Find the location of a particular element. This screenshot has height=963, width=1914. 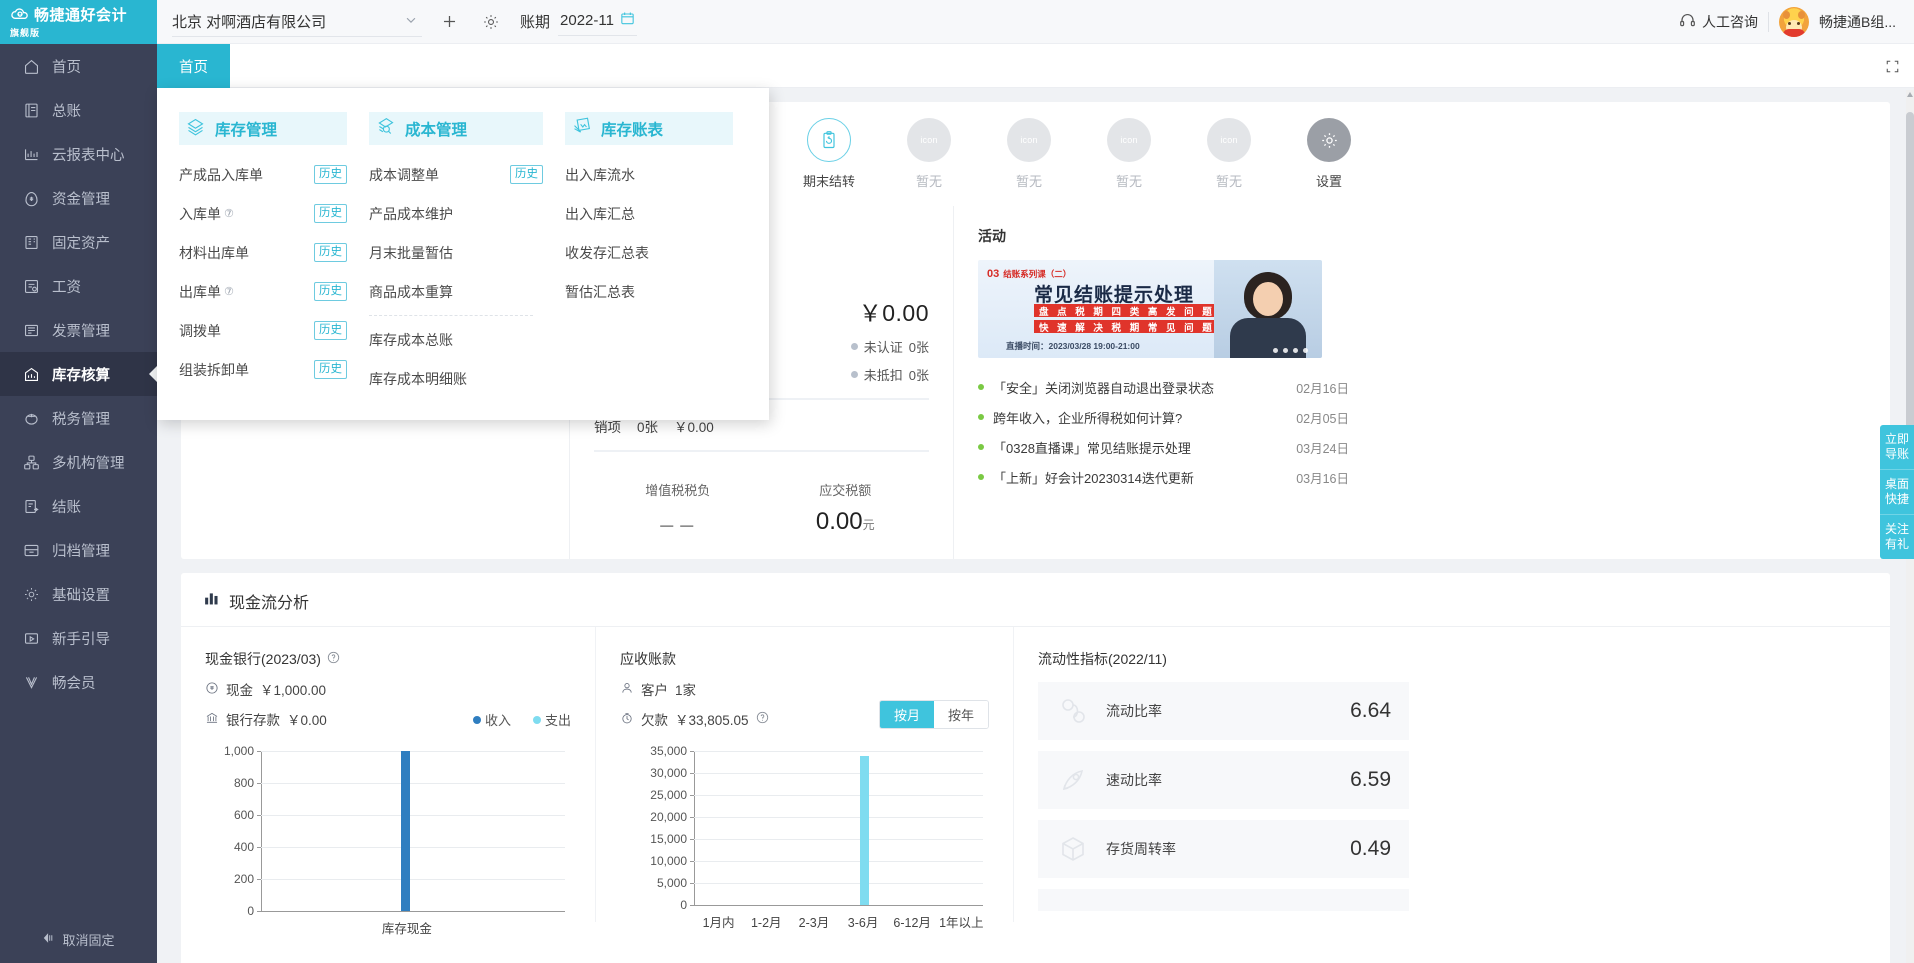

menu-item-label: 出入库流水 is located at coordinates (600, 174).